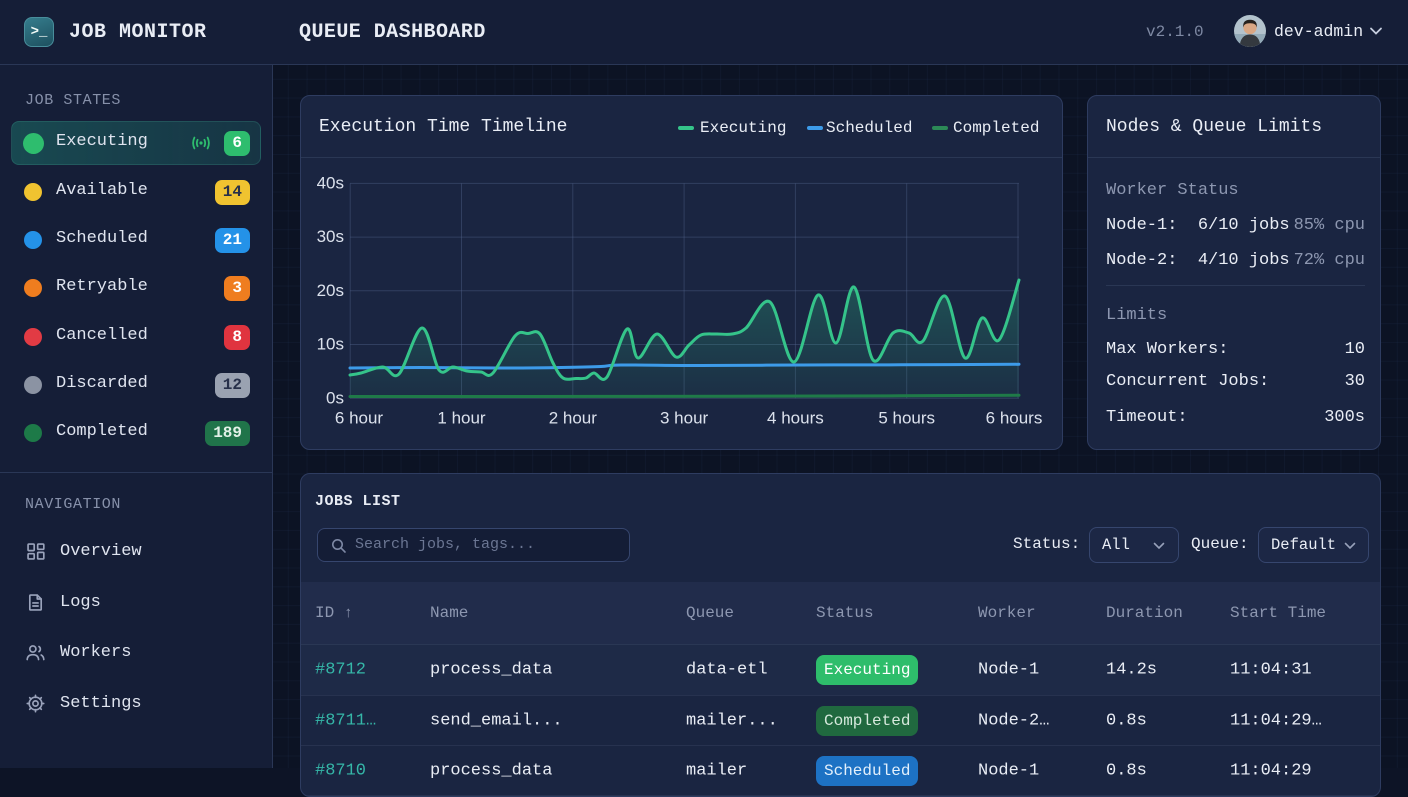 Image resolution: width=1408 pixels, height=797 pixels. What do you see at coordinates (573, 418) in the screenshot?
I see `svg-text: 2 hour` at bounding box center [573, 418].